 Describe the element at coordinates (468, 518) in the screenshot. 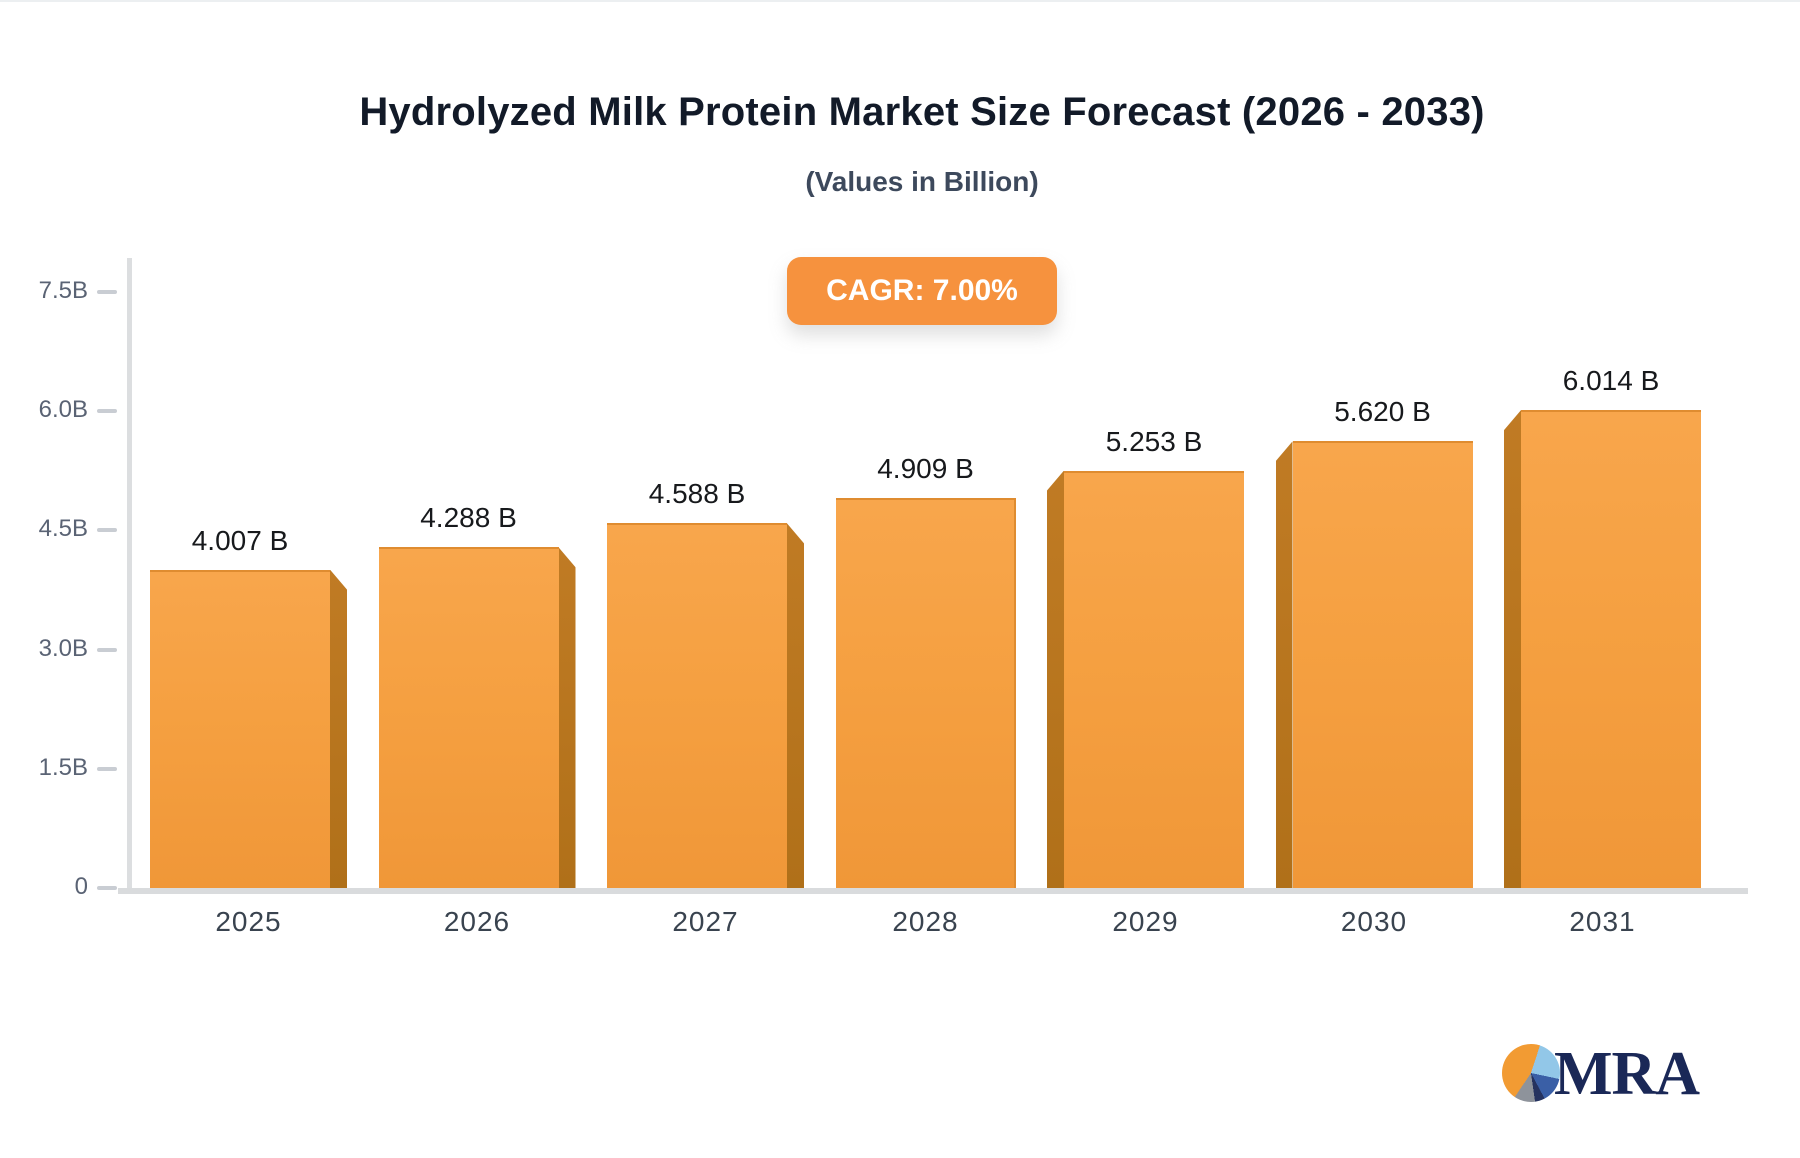

I see `bar-value-label: 4.288 B` at that location.